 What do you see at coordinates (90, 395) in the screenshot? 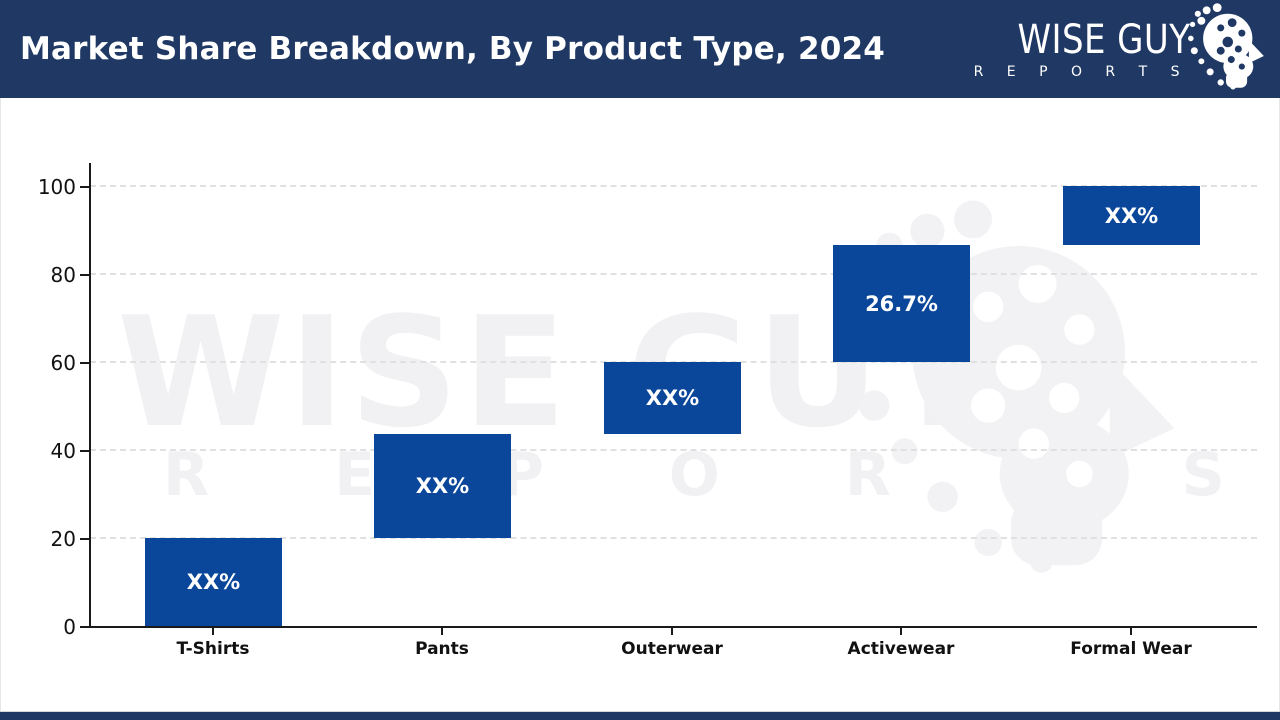
I see `y-axis` at bounding box center [90, 395].